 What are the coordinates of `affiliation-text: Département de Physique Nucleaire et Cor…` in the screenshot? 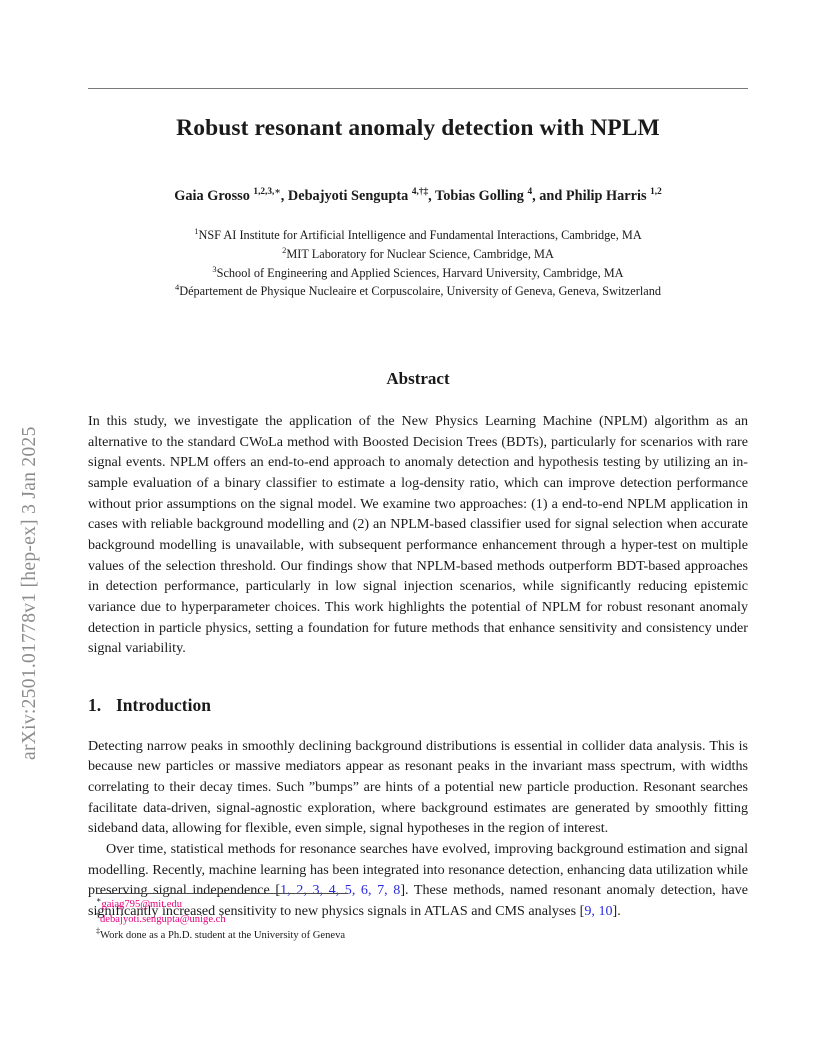 It's located at (420, 291).